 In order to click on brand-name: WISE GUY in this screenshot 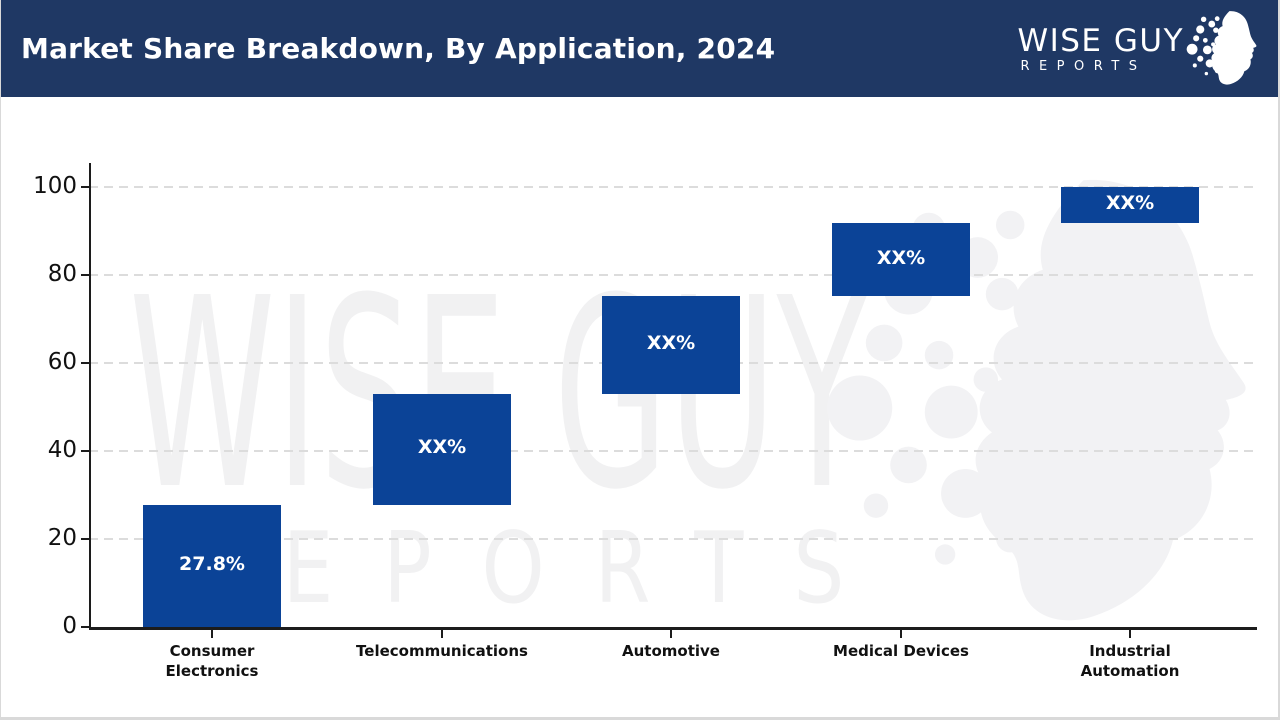, I will do `click(1100, 40)`.